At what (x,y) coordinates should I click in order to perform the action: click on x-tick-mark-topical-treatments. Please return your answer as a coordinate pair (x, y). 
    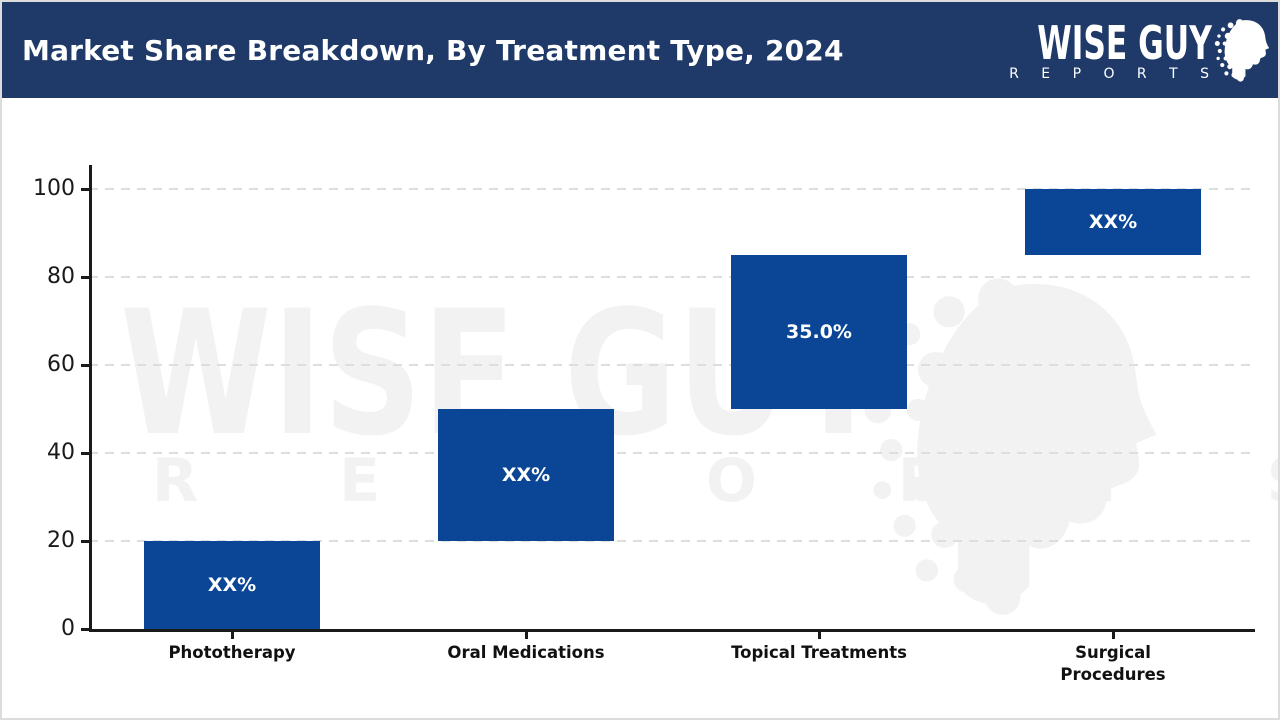
    Looking at the image, I should click on (819, 635).